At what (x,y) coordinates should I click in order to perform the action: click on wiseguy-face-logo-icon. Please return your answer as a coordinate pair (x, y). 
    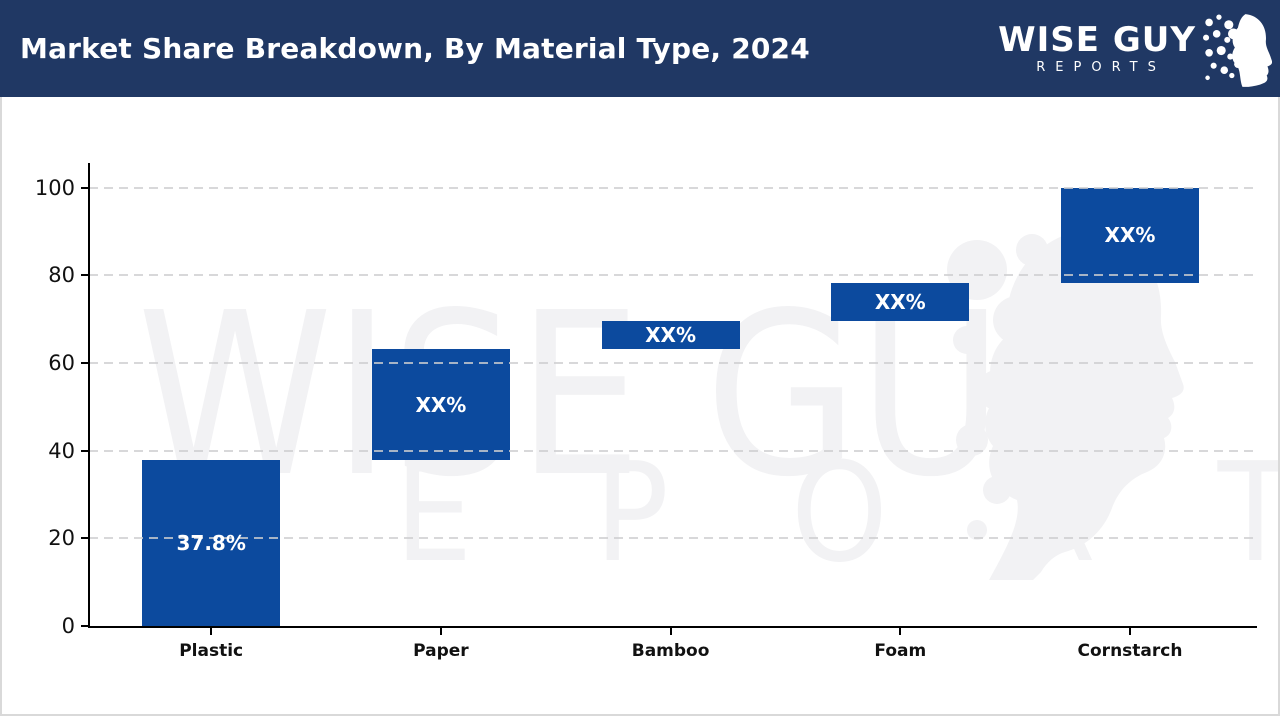
    Looking at the image, I should click on (1237, 50).